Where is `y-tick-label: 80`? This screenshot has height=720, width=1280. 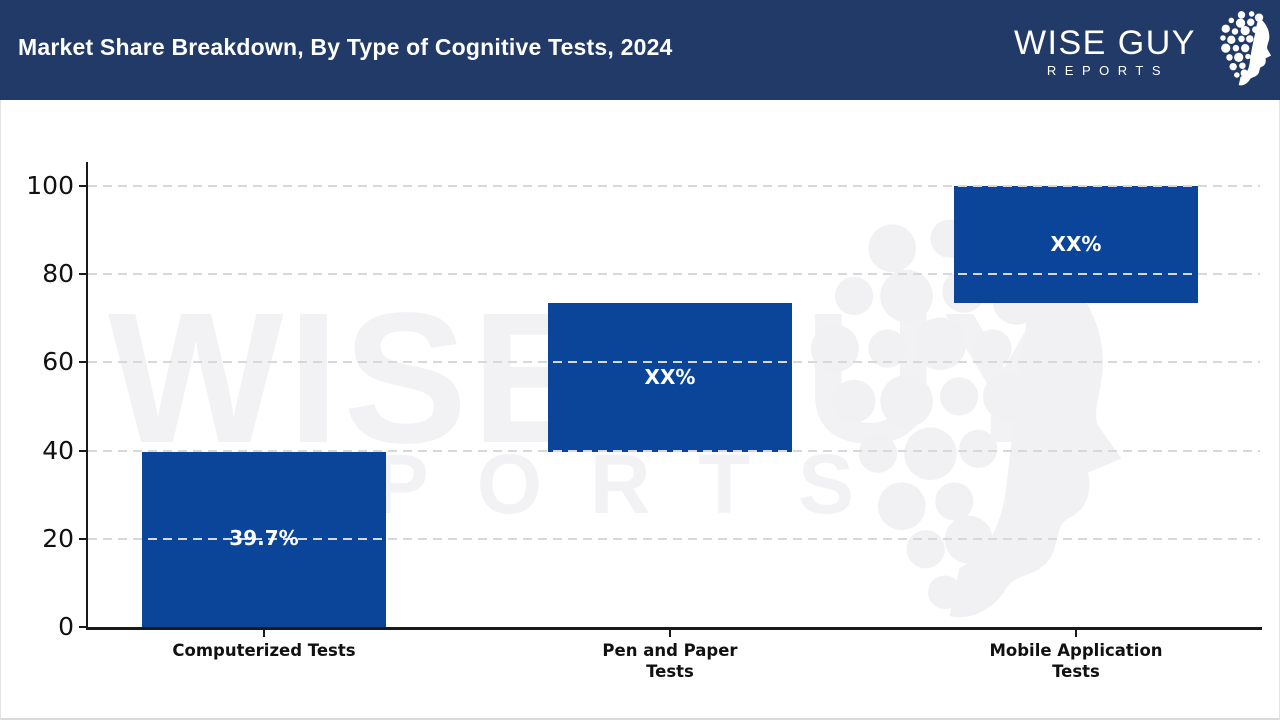 y-tick-label: 80 is located at coordinates (58, 274).